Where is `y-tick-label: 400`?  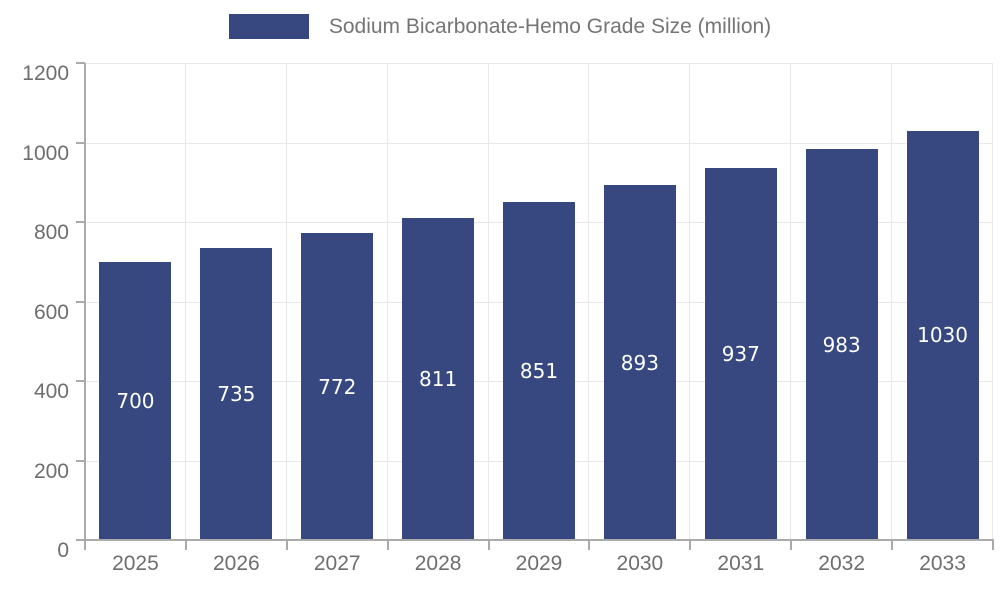 y-tick-label: 400 is located at coordinates (51, 392).